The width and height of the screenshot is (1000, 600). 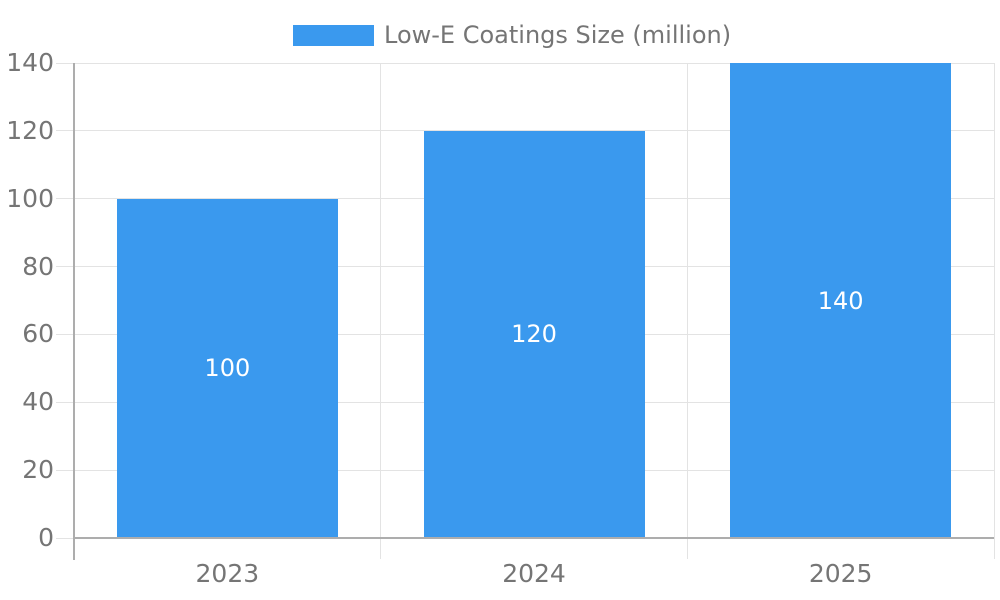 What do you see at coordinates (30, 198) in the screenshot?
I see `y-tick-label: 100` at bounding box center [30, 198].